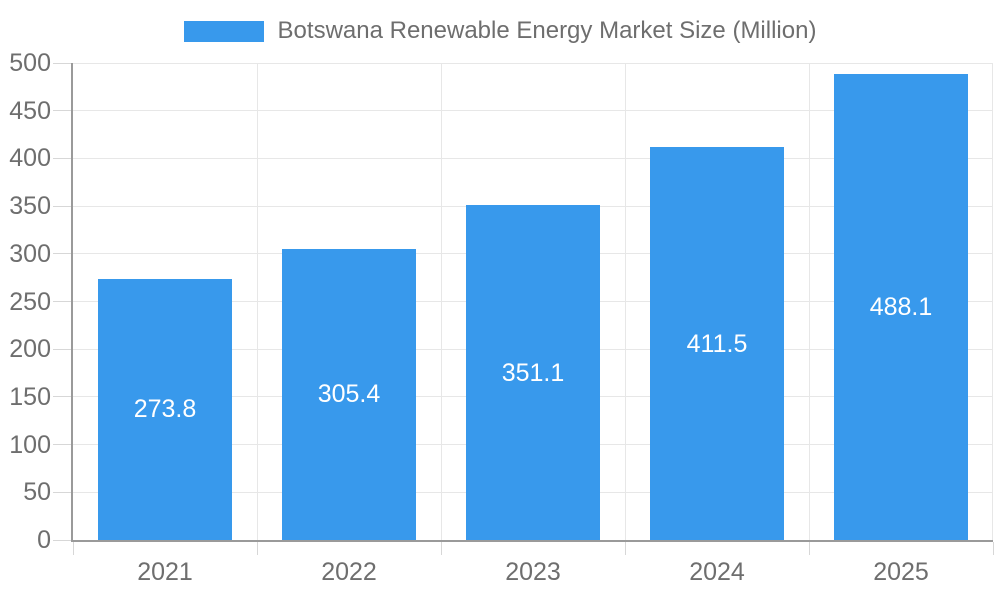 This screenshot has height=600, width=1000. What do you see at coordinates (37, 492) in the screenshot?
I see `y-axis-label: 50` at bounding box center [37, 492].